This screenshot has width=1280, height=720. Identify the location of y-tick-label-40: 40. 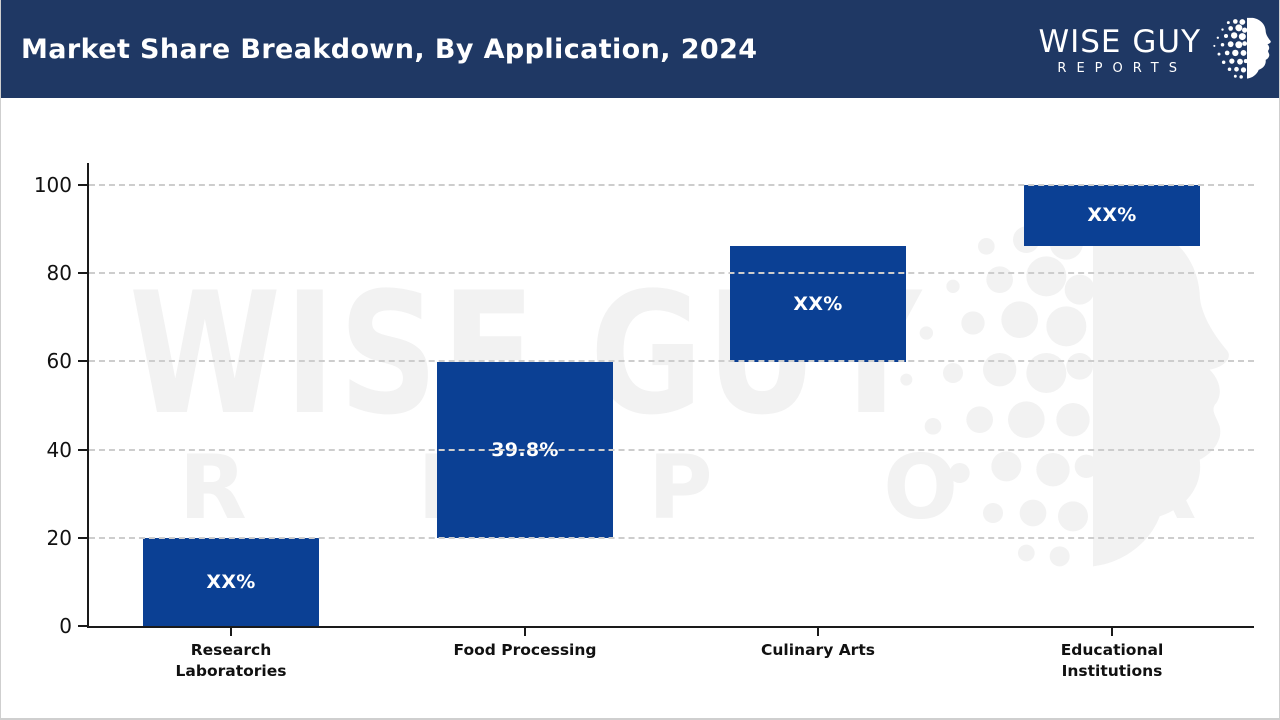
(59, 449).